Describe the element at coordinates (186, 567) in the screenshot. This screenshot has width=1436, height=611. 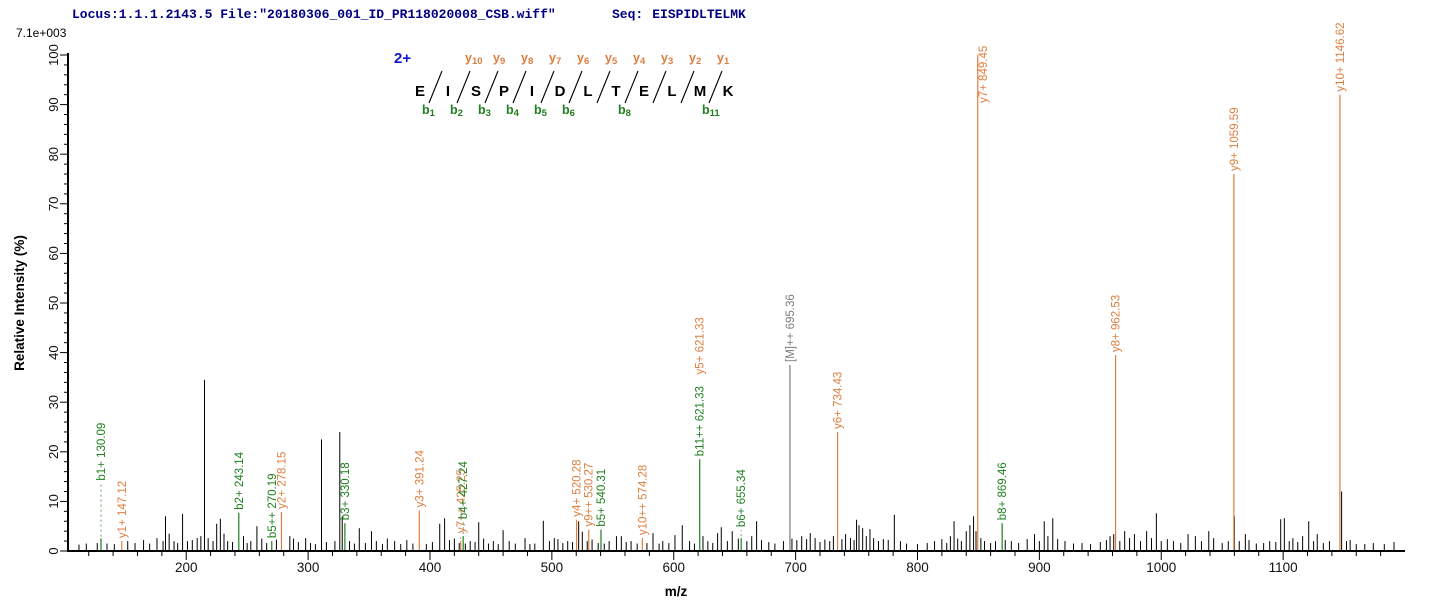
I see `x-tick-label: 200` at that location.